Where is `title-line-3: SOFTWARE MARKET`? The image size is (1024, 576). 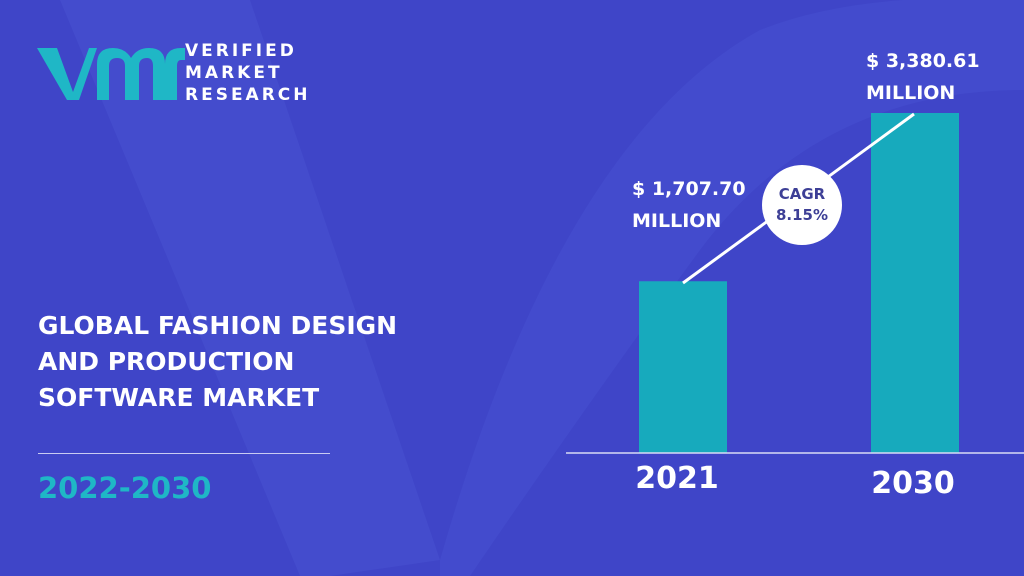 title-line-3: SOFTWARE MARKET is located at coordinates (179, 397).